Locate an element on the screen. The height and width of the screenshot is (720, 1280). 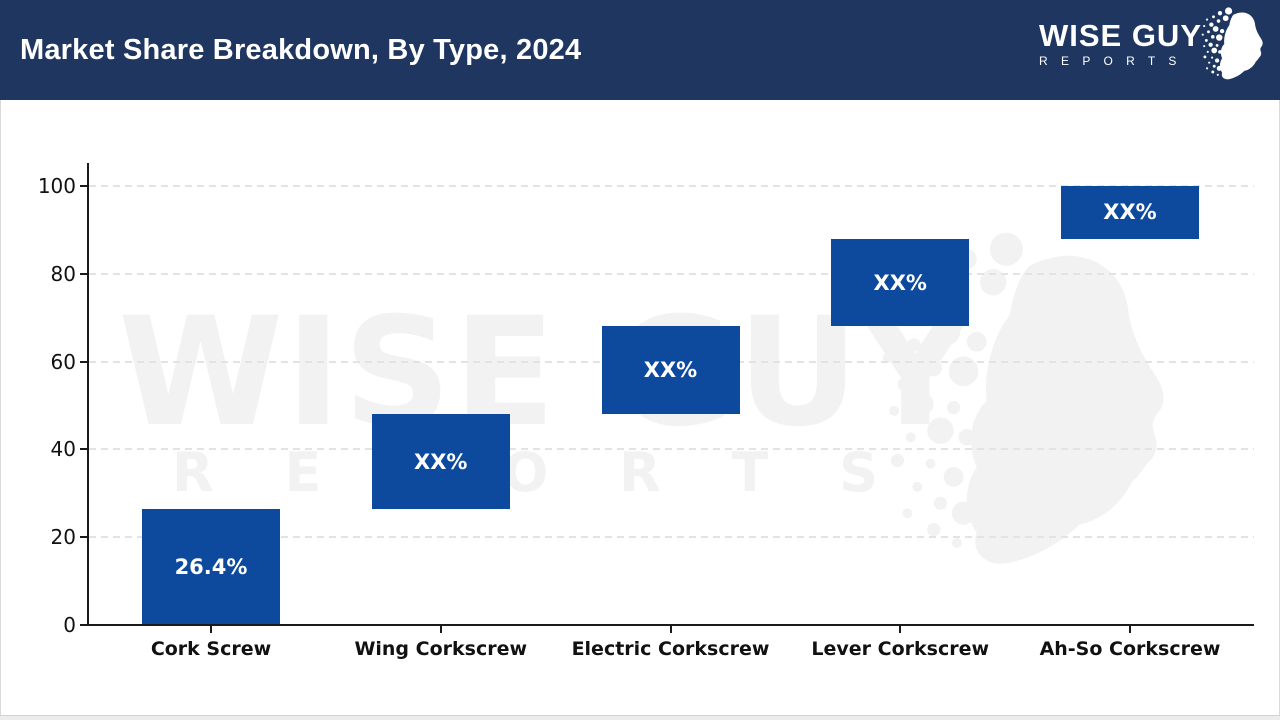
x-category-label: Electric Corkscrew is located at coordinates (670, 649).